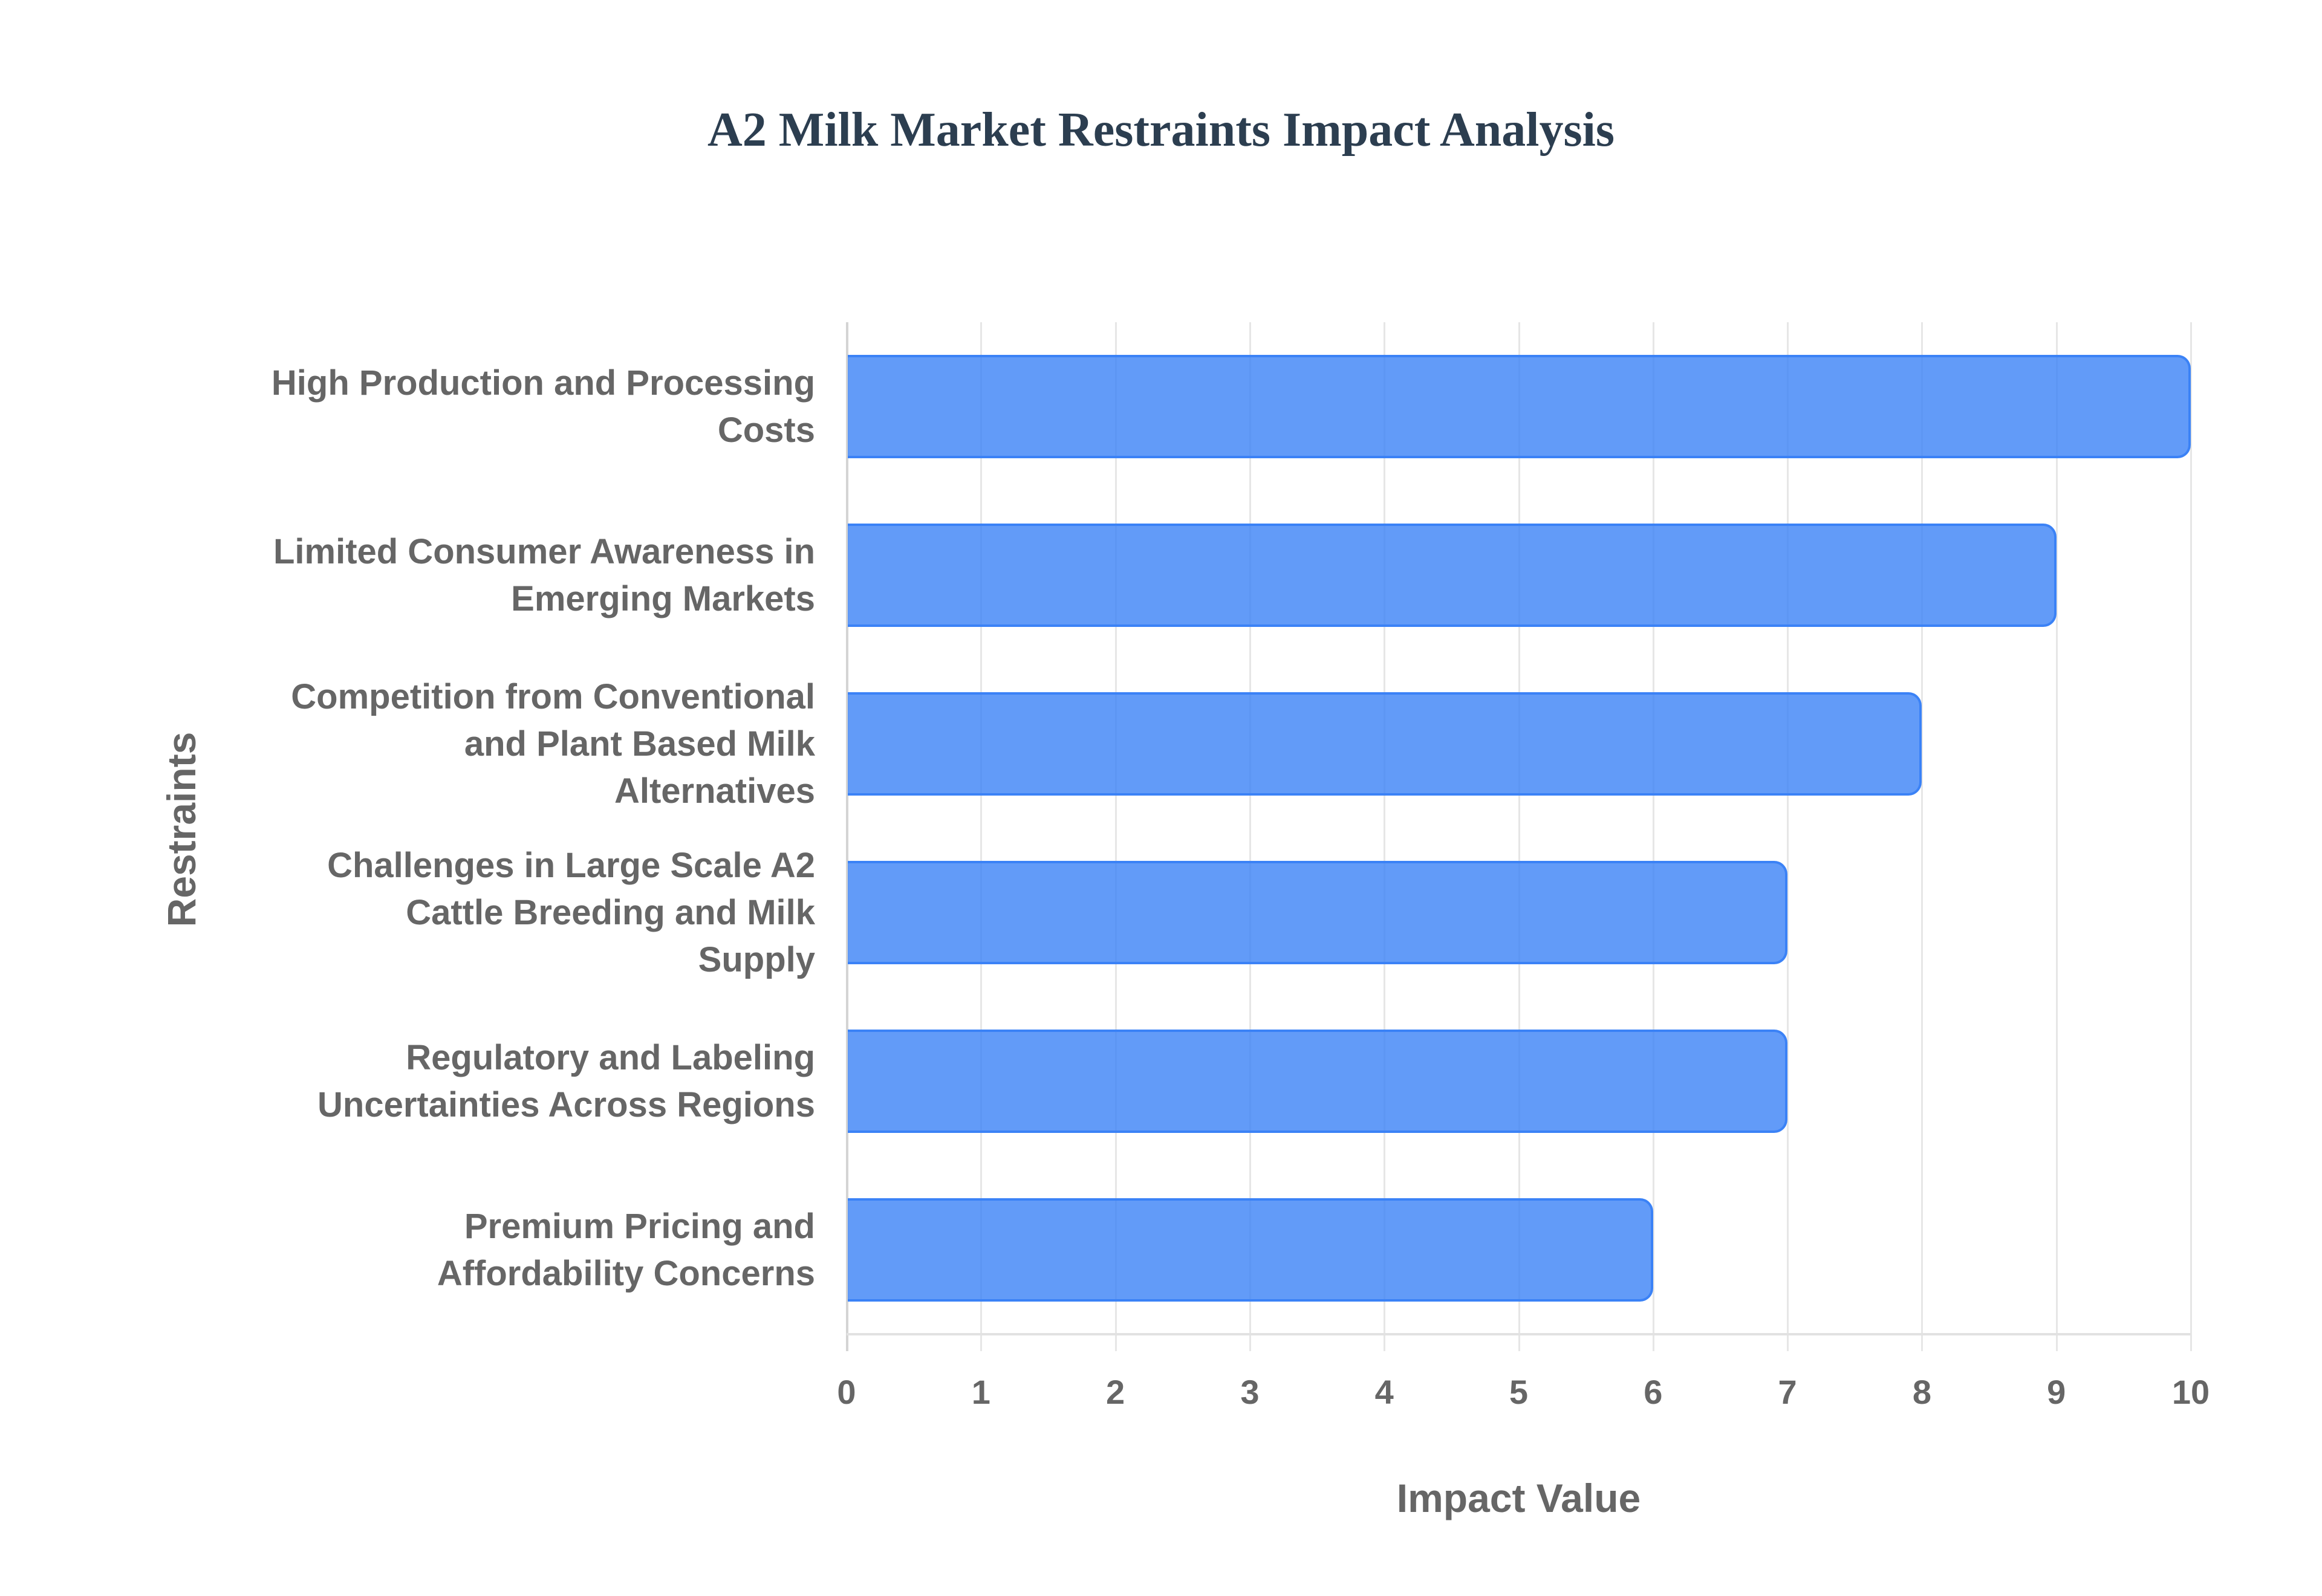 The width and height of the screenshot is (2322, 1596). I want to click on x-tick-label: 9, so click(2056, 1392).